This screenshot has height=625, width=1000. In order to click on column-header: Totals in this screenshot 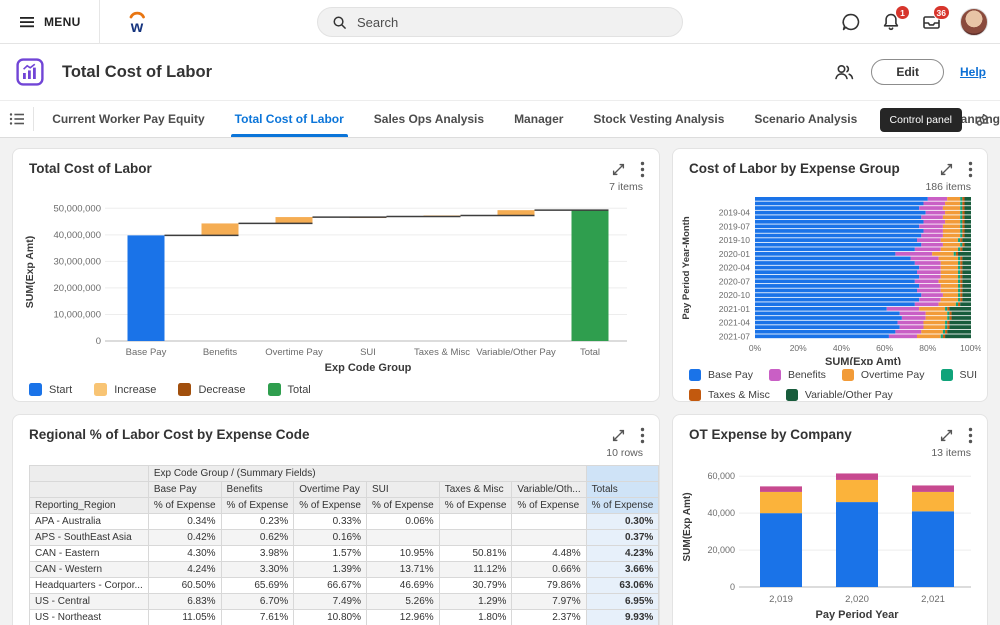, I will do `click(622, 489)`.